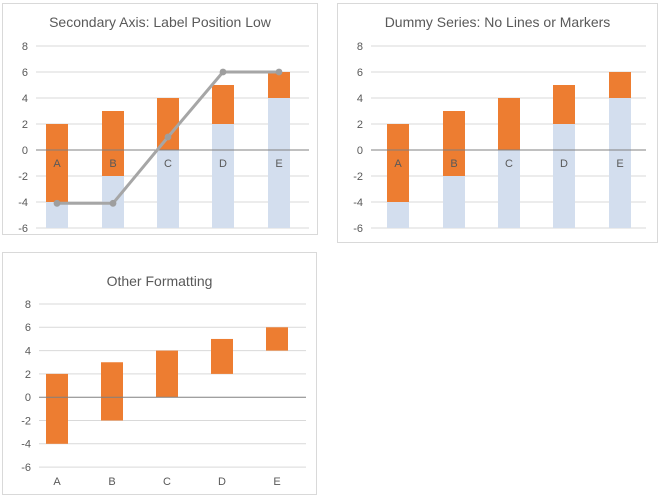  What do you see at coordinates (497, 22) in the screenshot?
I see `chart-title: Dummy Series: No Lines or Markers` at bounding box center [497, 22].